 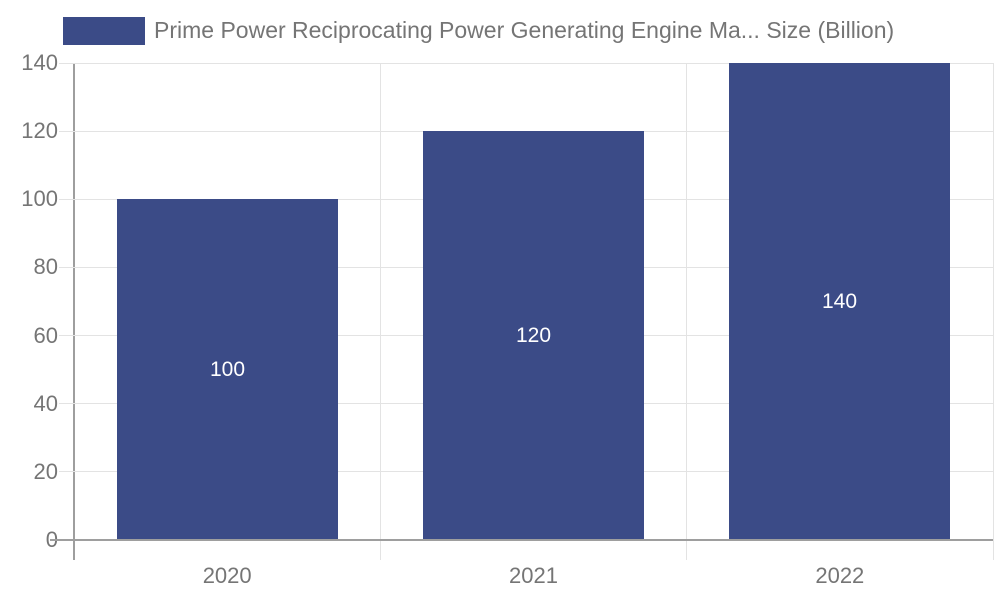 What do you see at coordinates (521, 540) in the screenshot?
I see `x-axis-line` at bounding box center [521, 540].